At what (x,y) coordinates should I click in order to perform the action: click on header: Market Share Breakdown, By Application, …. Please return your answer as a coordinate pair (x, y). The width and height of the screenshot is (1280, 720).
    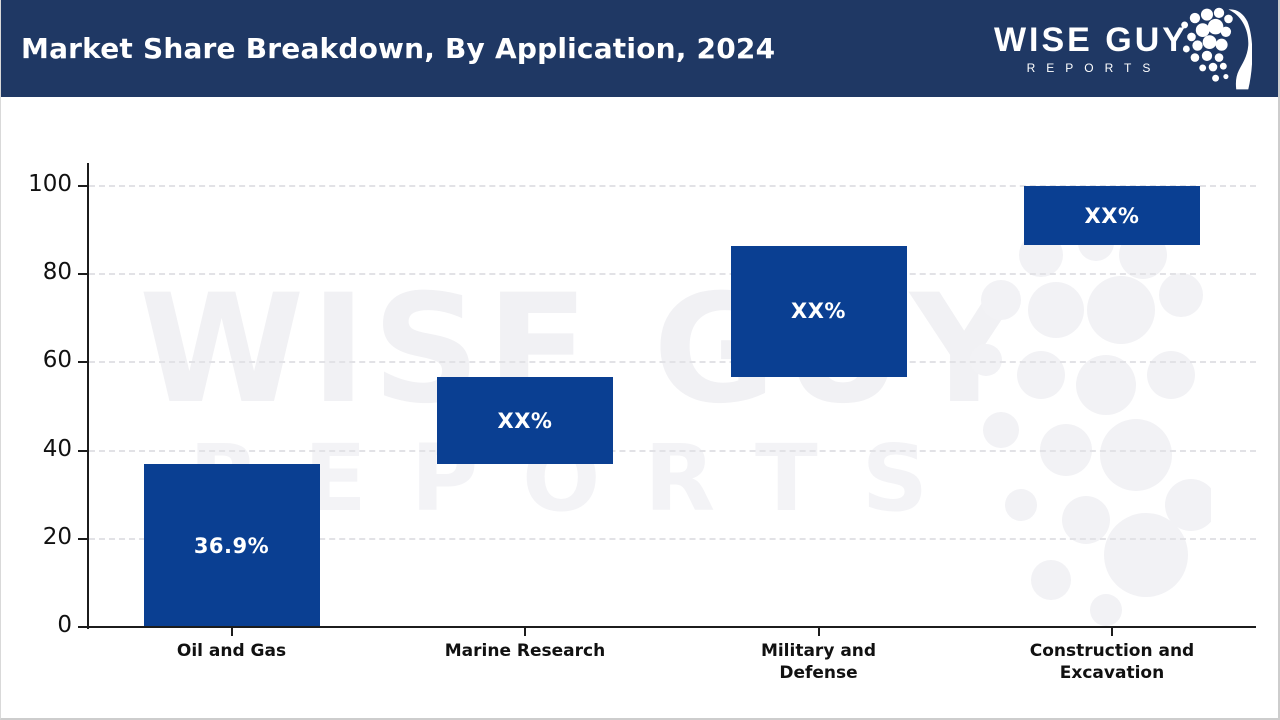
    Looking at the image, I should click on (639, 48).